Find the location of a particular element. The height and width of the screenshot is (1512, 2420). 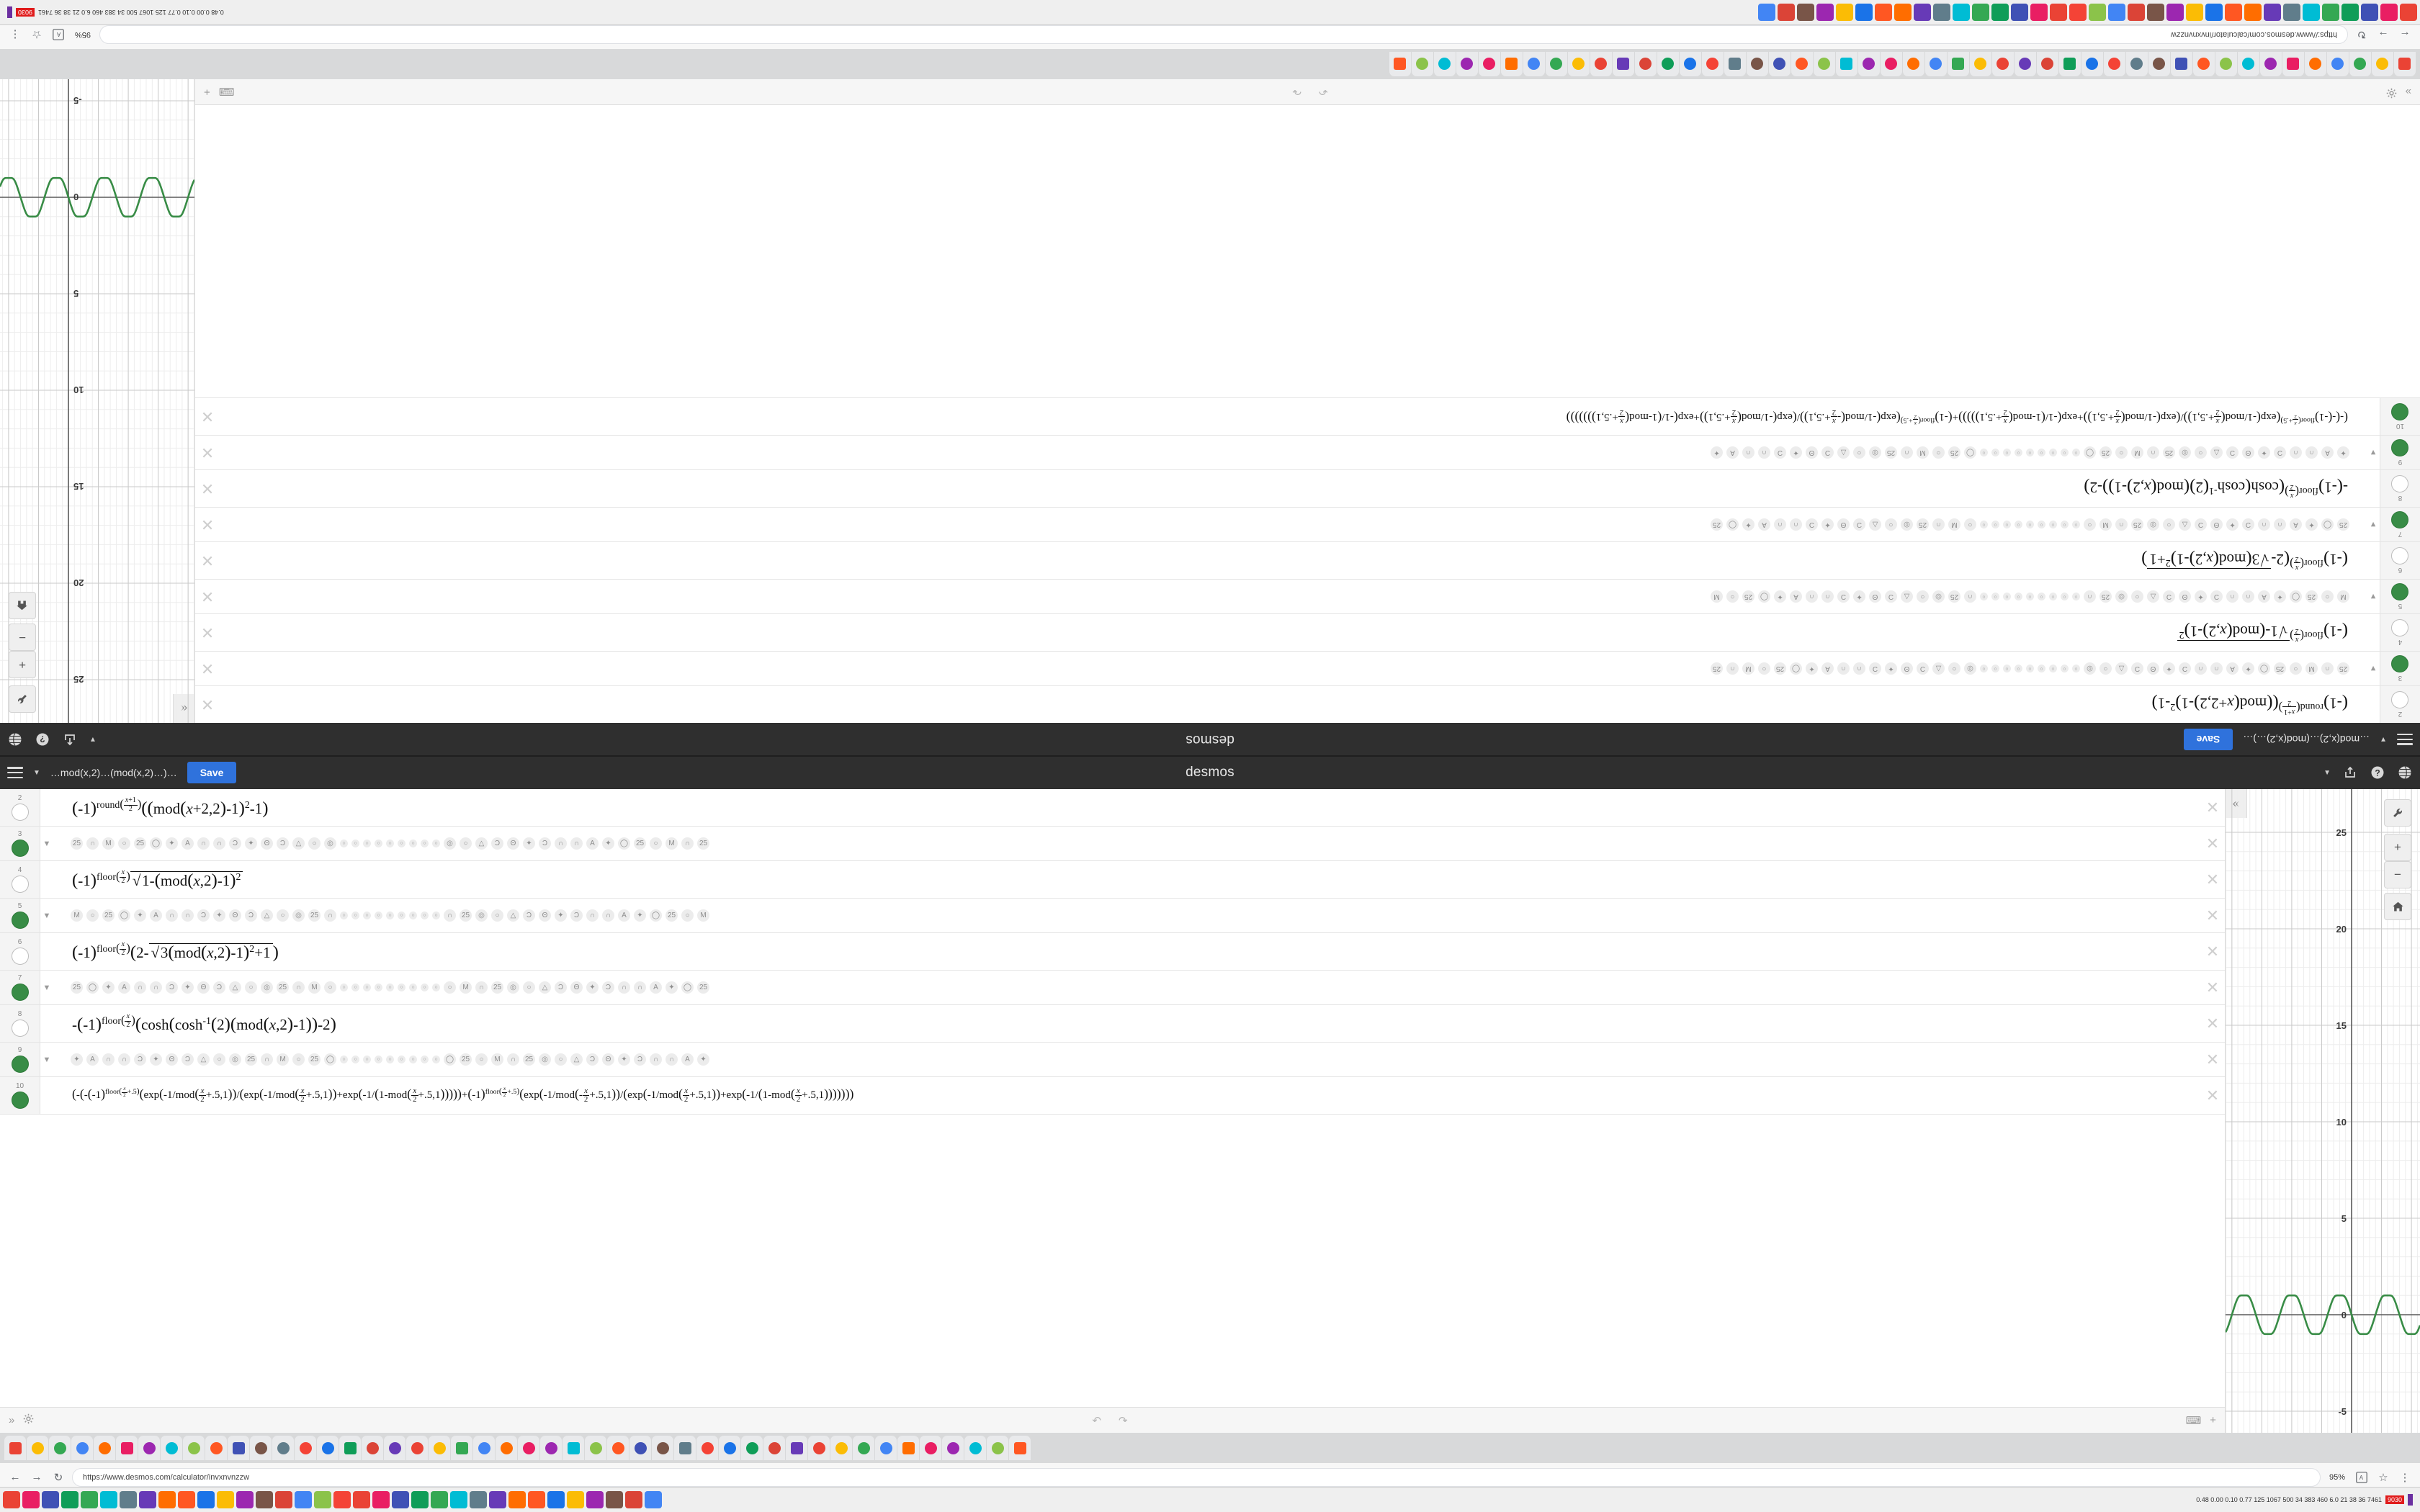

expression-row-gutter: 9 is located at coordinates (2400, 452).